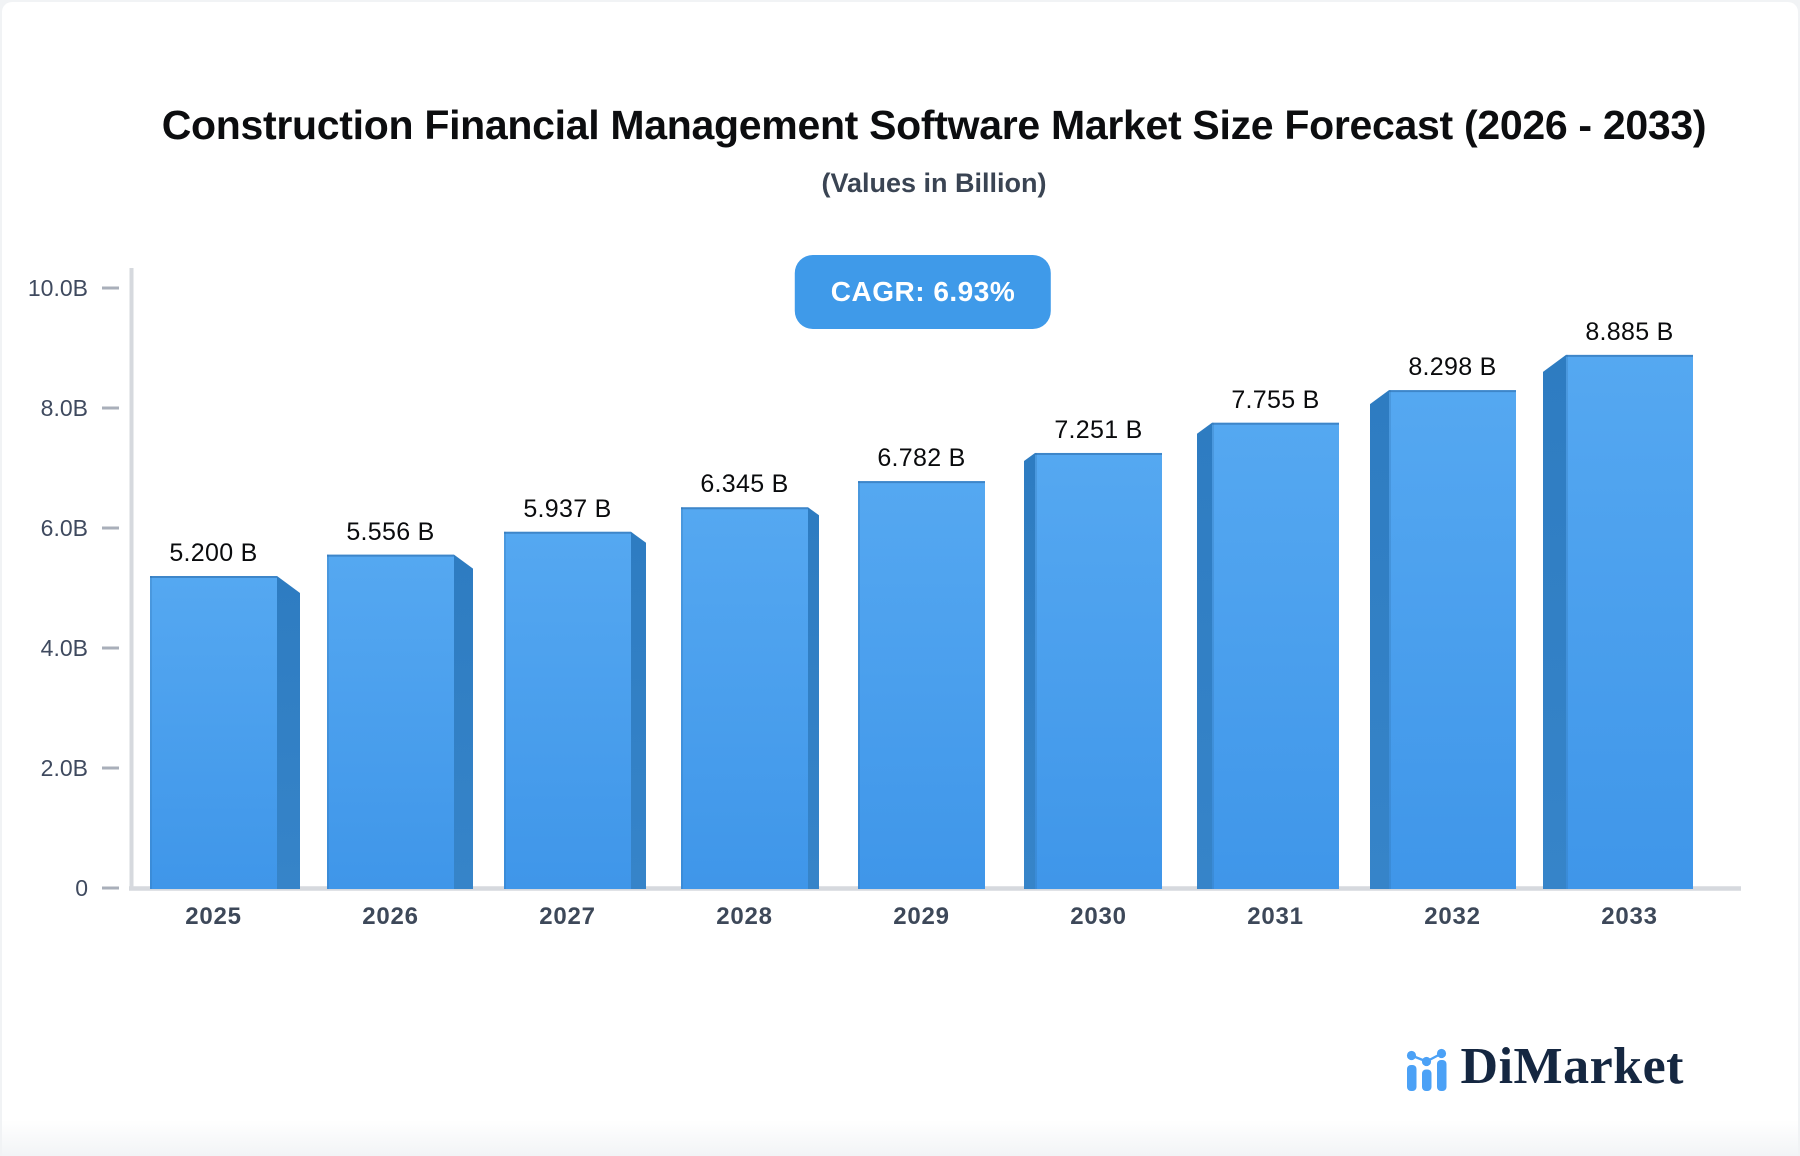  I want to click on brand-logo: DiMarket, so click(1544, 1066).